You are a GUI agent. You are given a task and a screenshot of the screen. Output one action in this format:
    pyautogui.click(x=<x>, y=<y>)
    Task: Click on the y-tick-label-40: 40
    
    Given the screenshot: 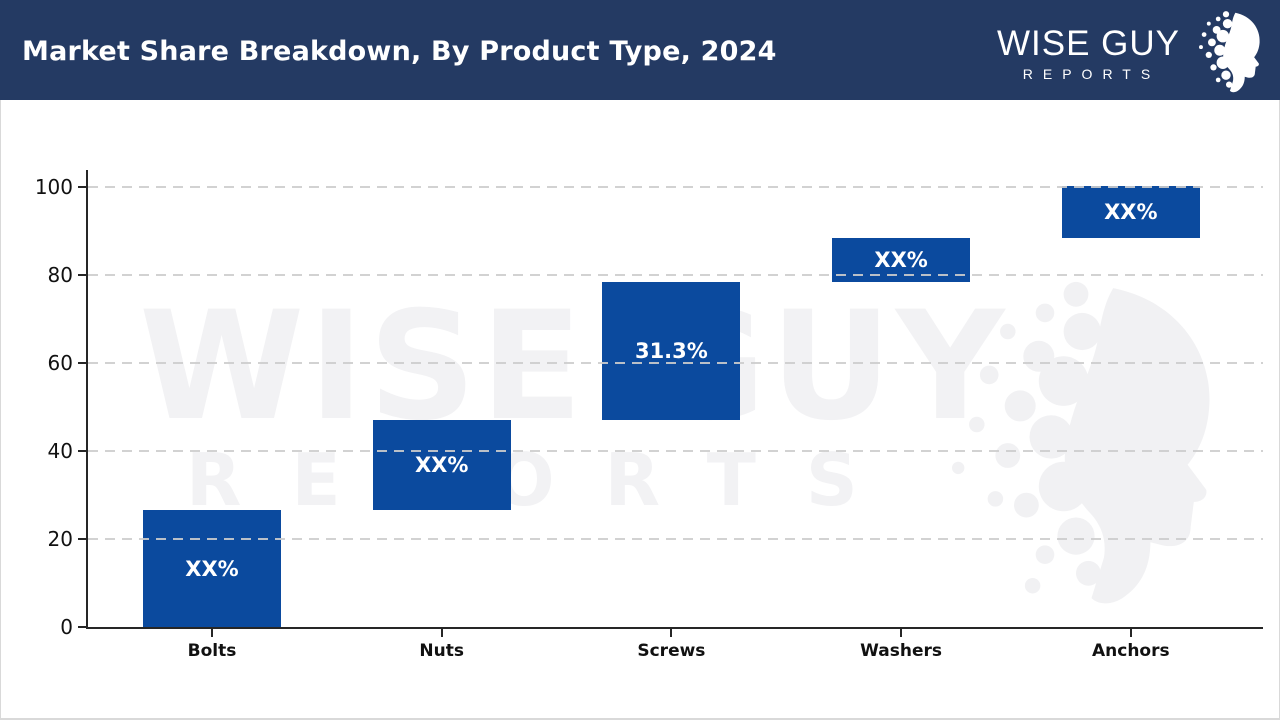 What is the action you would take?
    pyautogui.click(x=60, y=451)
    